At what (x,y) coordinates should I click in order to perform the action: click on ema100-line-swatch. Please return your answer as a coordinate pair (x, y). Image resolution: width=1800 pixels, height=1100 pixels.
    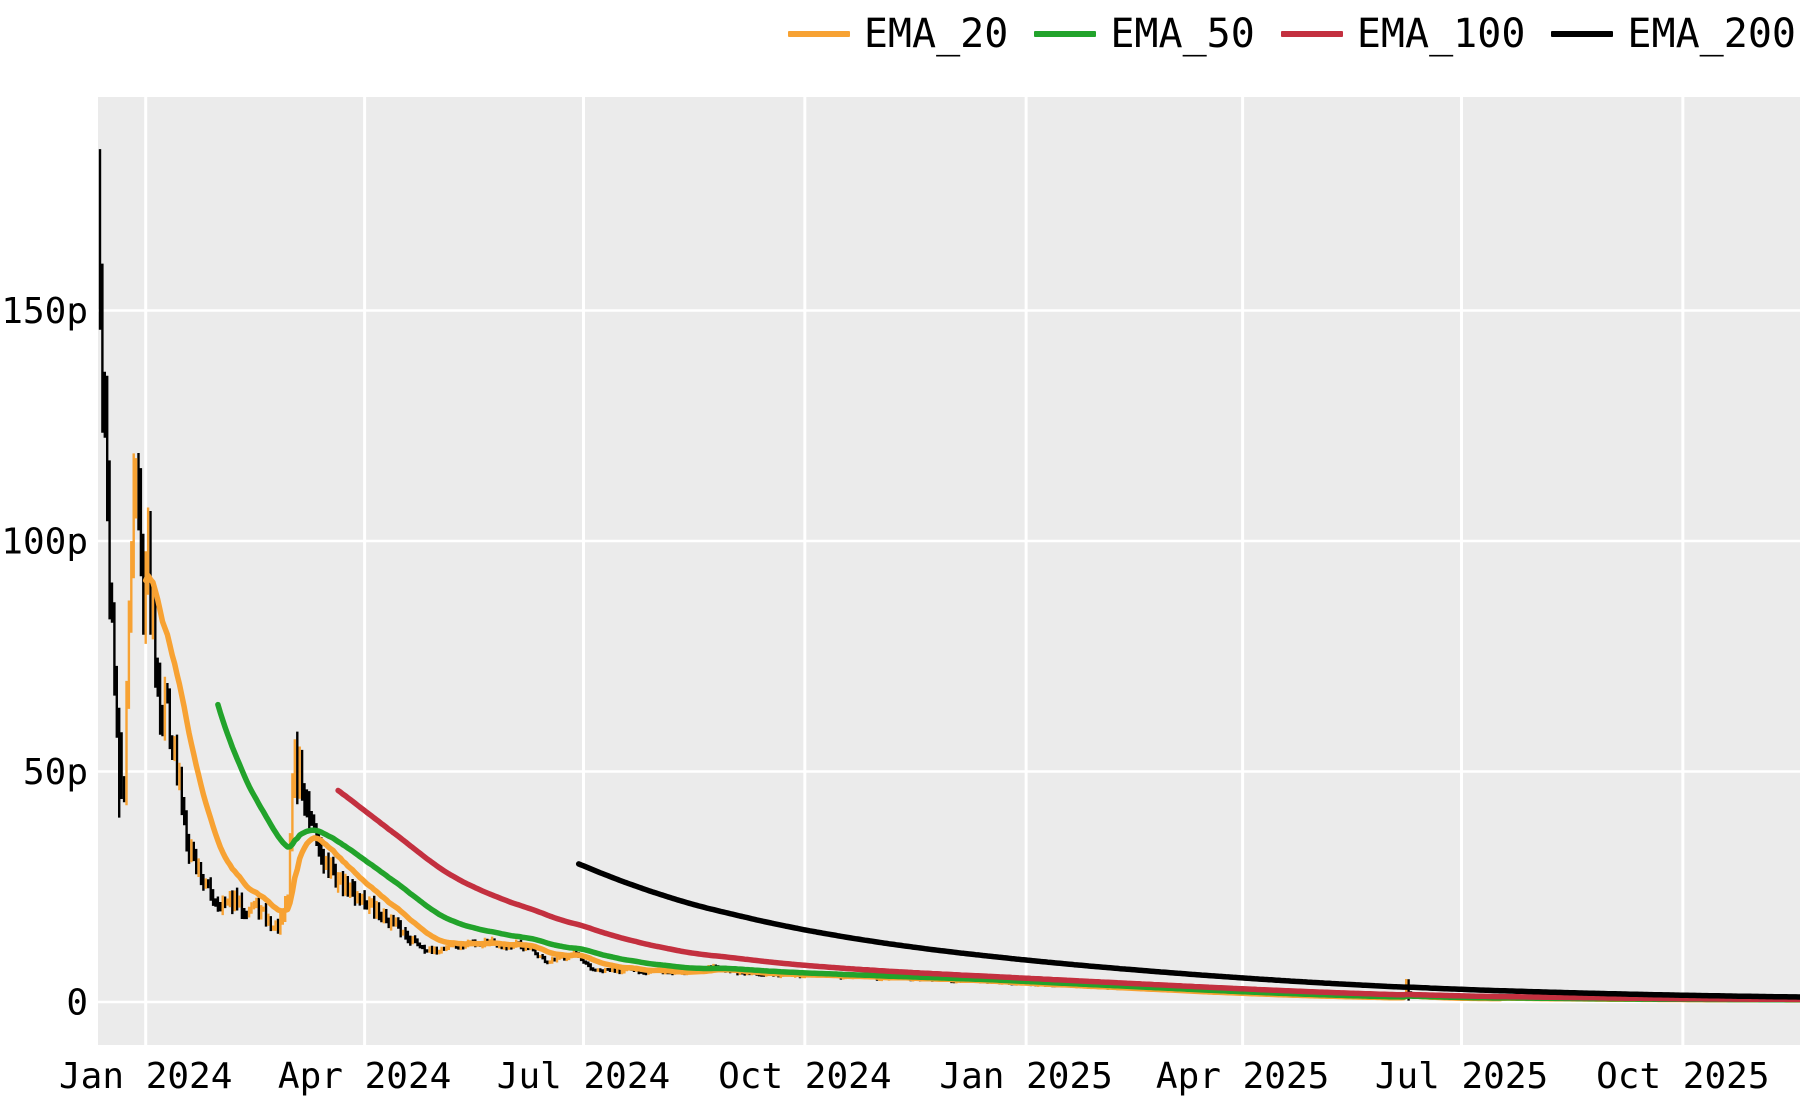
    Looking at the image, I should click on (1311, 34).